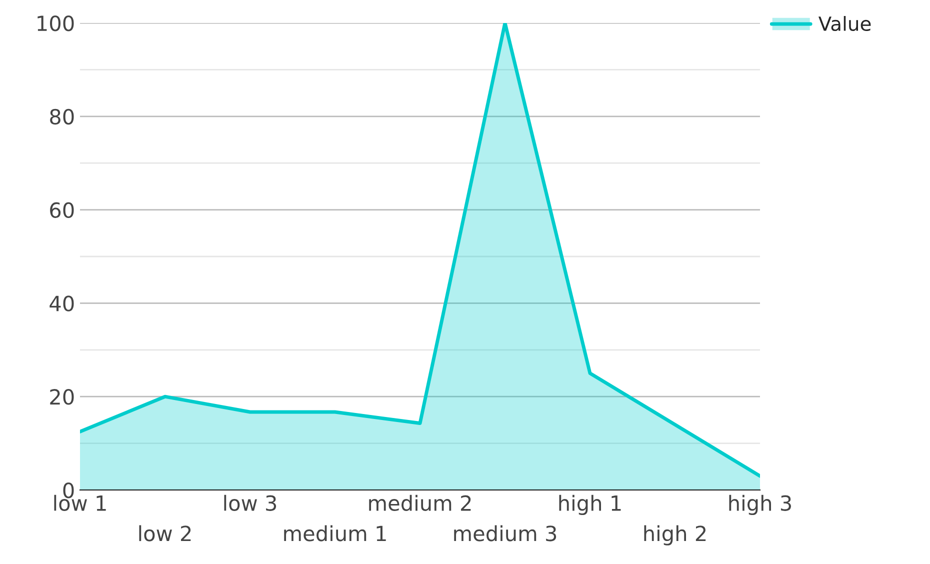 This screenshot has height=564, width=930. I want to click on y-tick-label: 20, so click(62, 397).